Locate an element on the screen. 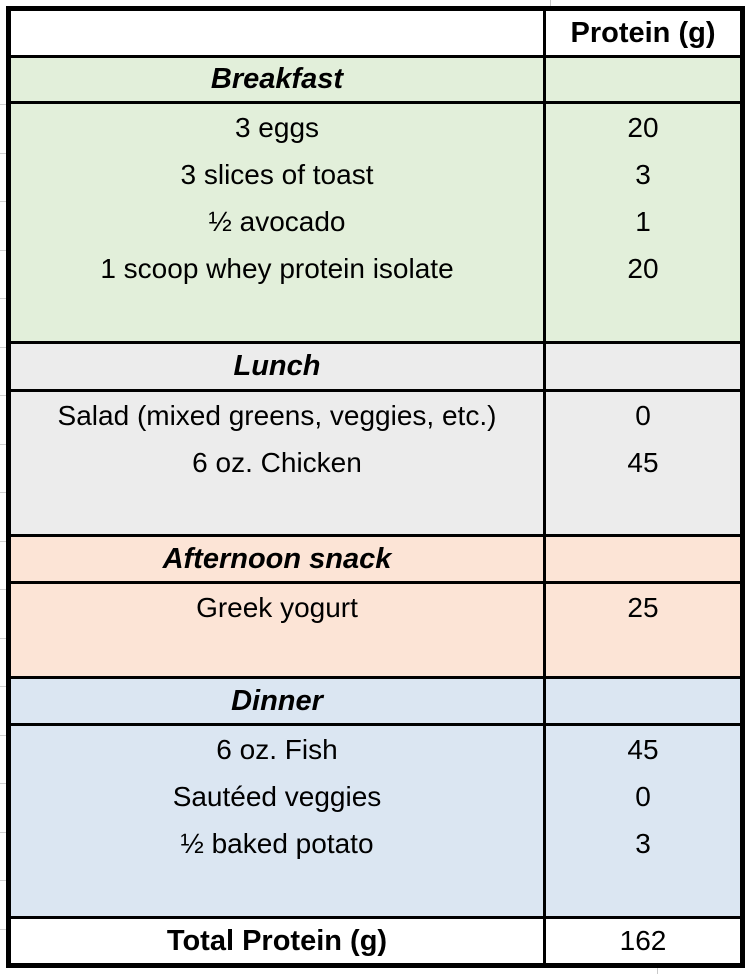  item-protein: 1 is located at coordinates (643, 221).